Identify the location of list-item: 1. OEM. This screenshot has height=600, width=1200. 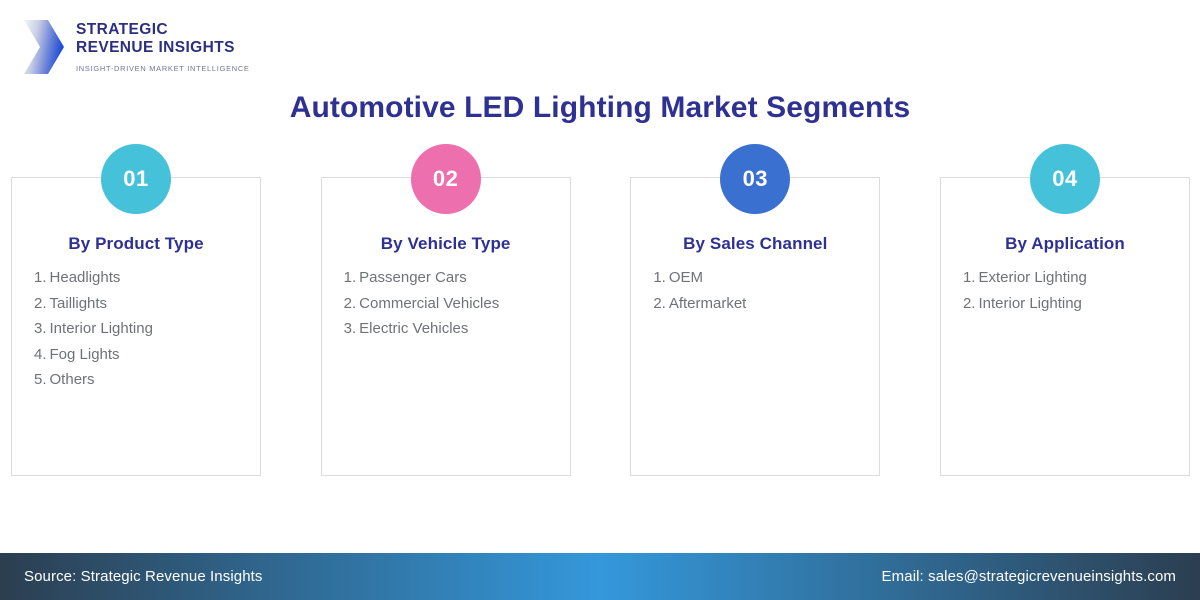
(760, 278).